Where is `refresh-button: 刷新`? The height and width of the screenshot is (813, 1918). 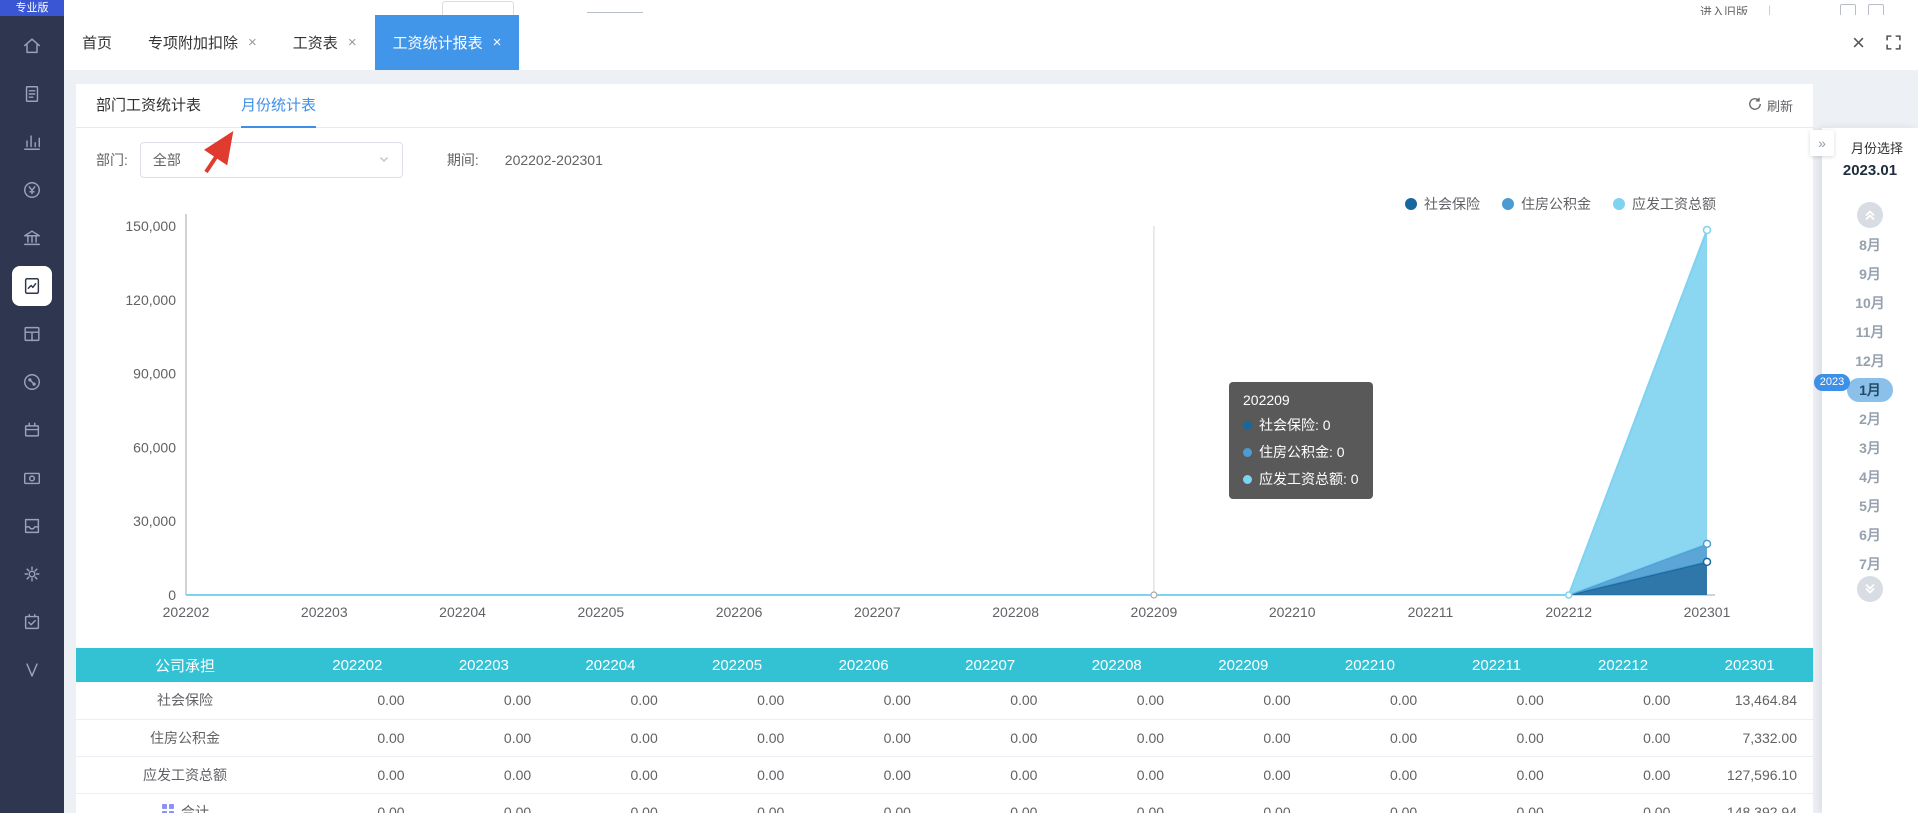
refresh-button: 刷新 is located at coordinates (1770, 105).